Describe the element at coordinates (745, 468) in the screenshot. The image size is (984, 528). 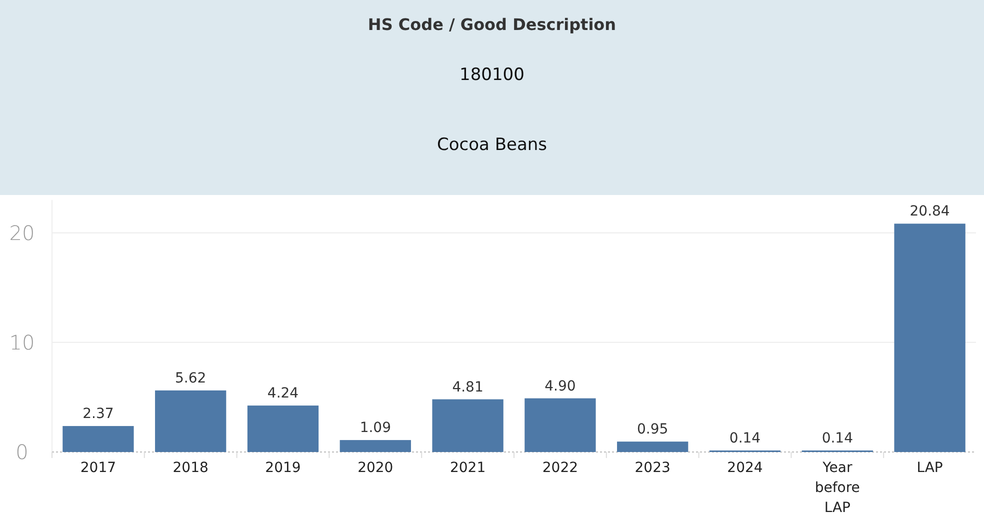
I see `x-tick-label: 2024` at that location.